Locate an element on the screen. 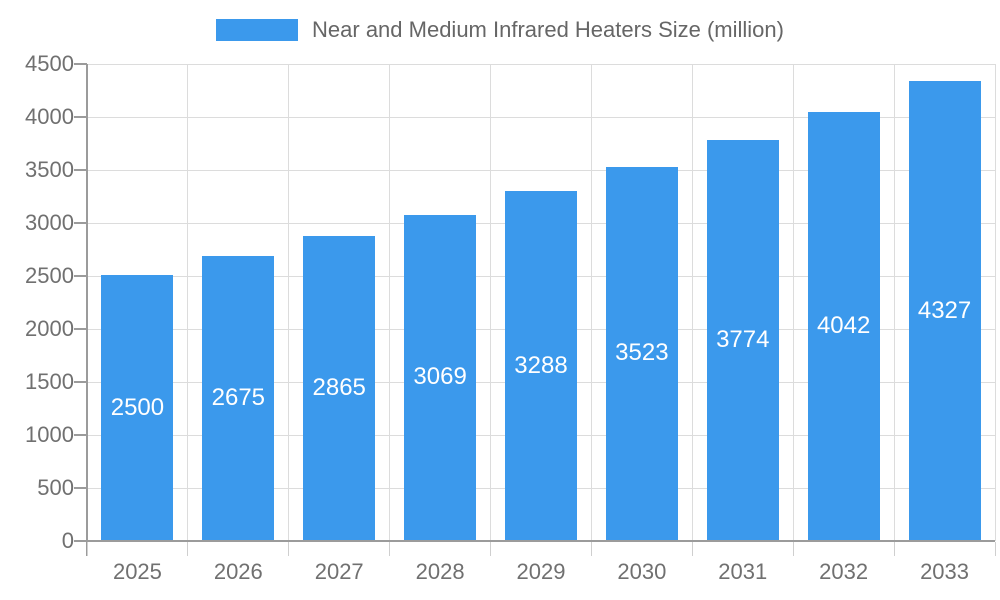 This screenshot has width=1000, height=600. x-axis-line is located at coordinates (541, 541).